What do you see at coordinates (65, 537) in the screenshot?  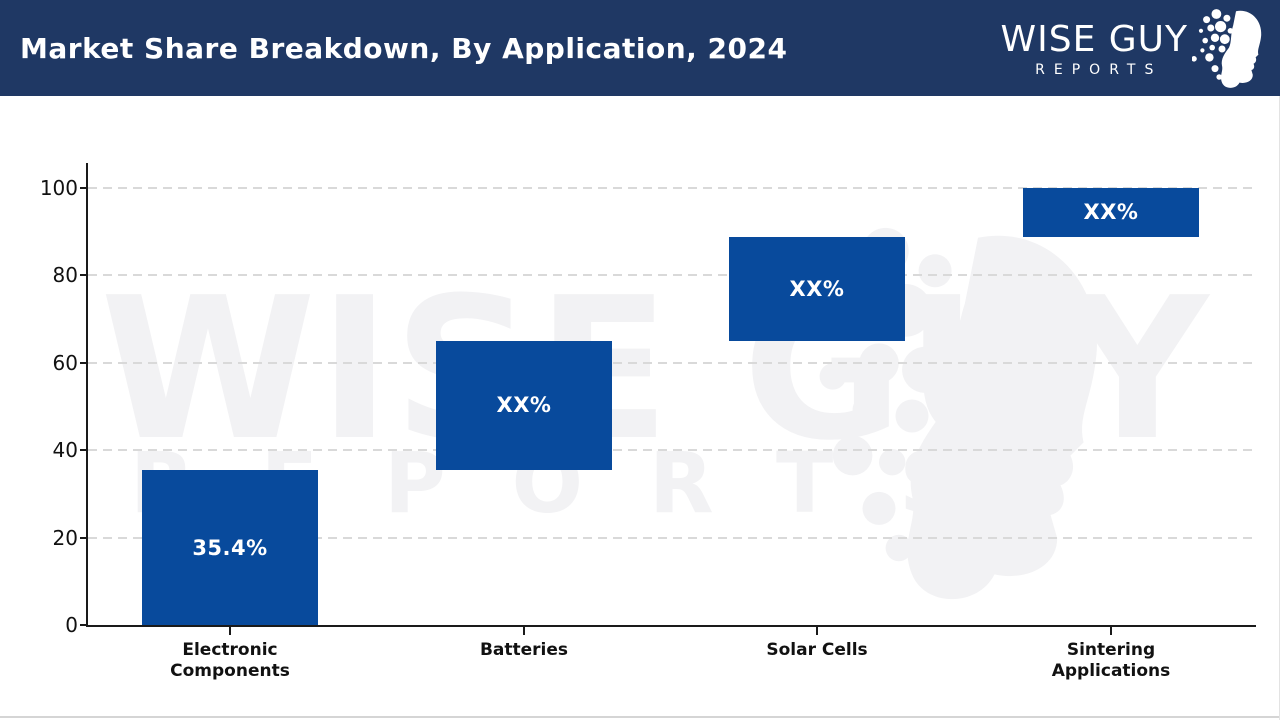 I see `y-tick-label: 20` at bounding box center [65, 537].